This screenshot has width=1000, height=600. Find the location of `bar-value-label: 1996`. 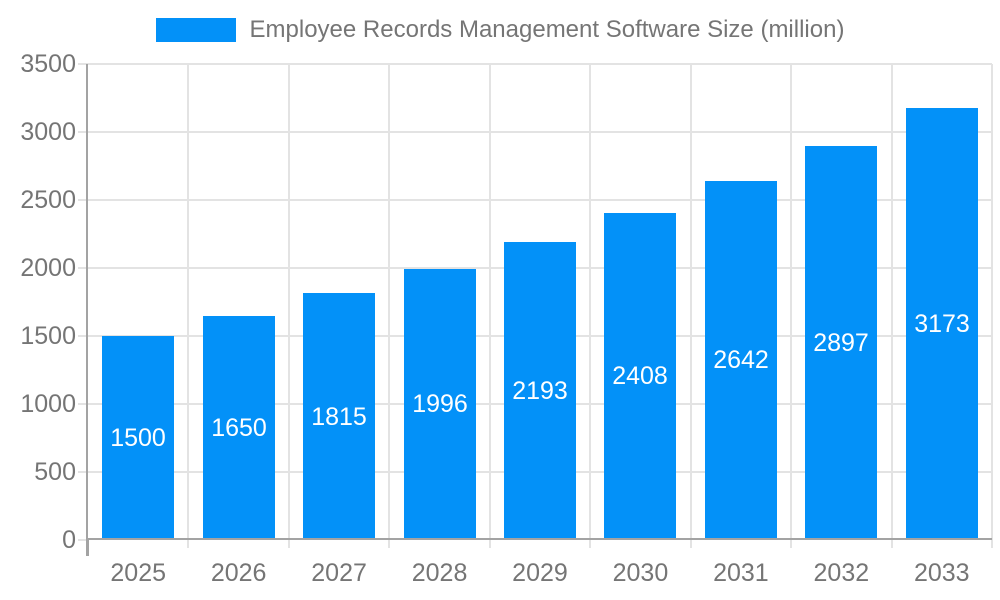

bar-value-label: 1996 is located at coordinates (440, 404).